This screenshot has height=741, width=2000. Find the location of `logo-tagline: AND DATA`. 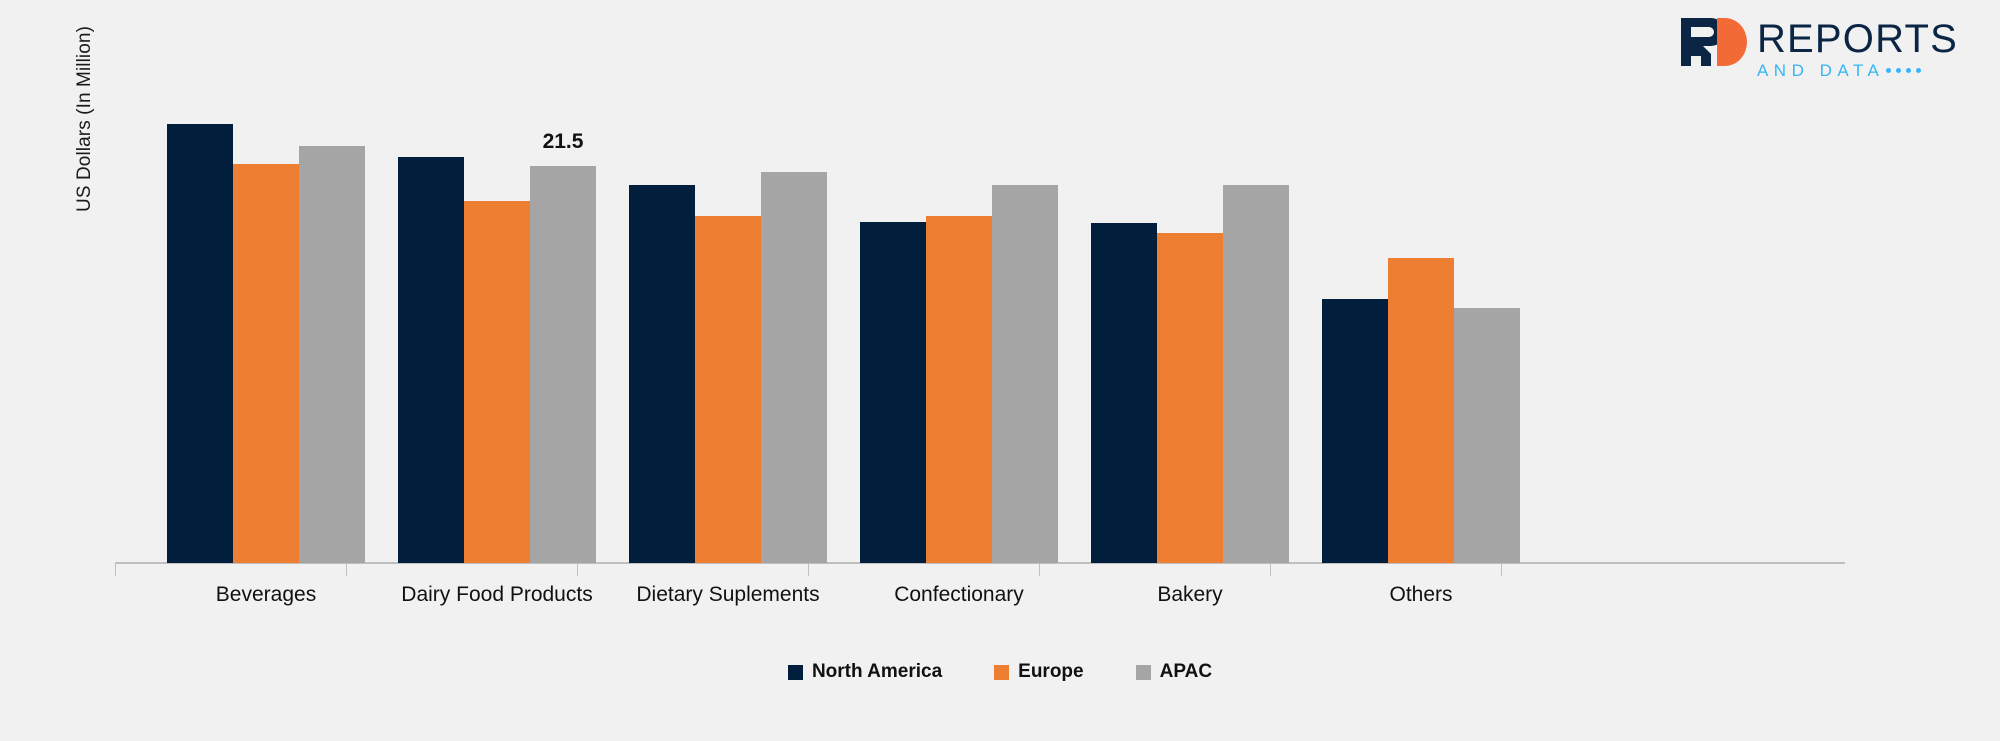

logo-tagline: AND DATA is located at coordinates (1820, 70).